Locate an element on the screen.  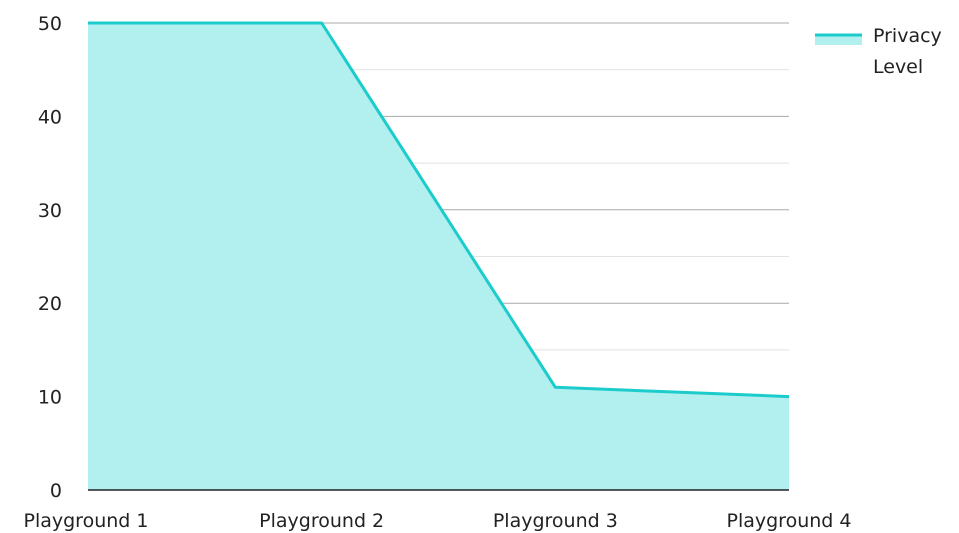
legend-label-line2: Level is located at coordinates (898, 67).